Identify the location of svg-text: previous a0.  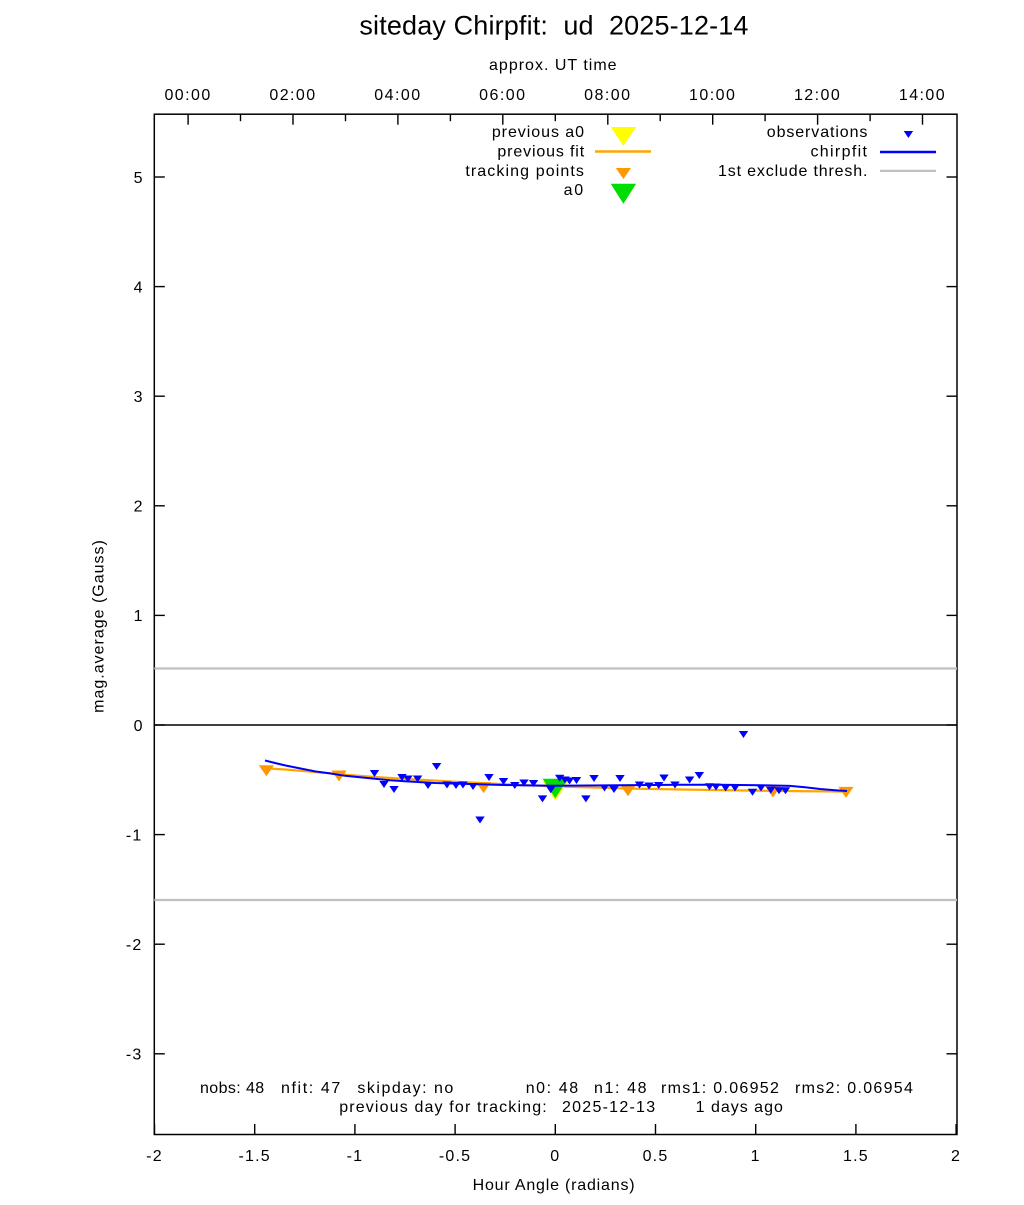
(538, 132).